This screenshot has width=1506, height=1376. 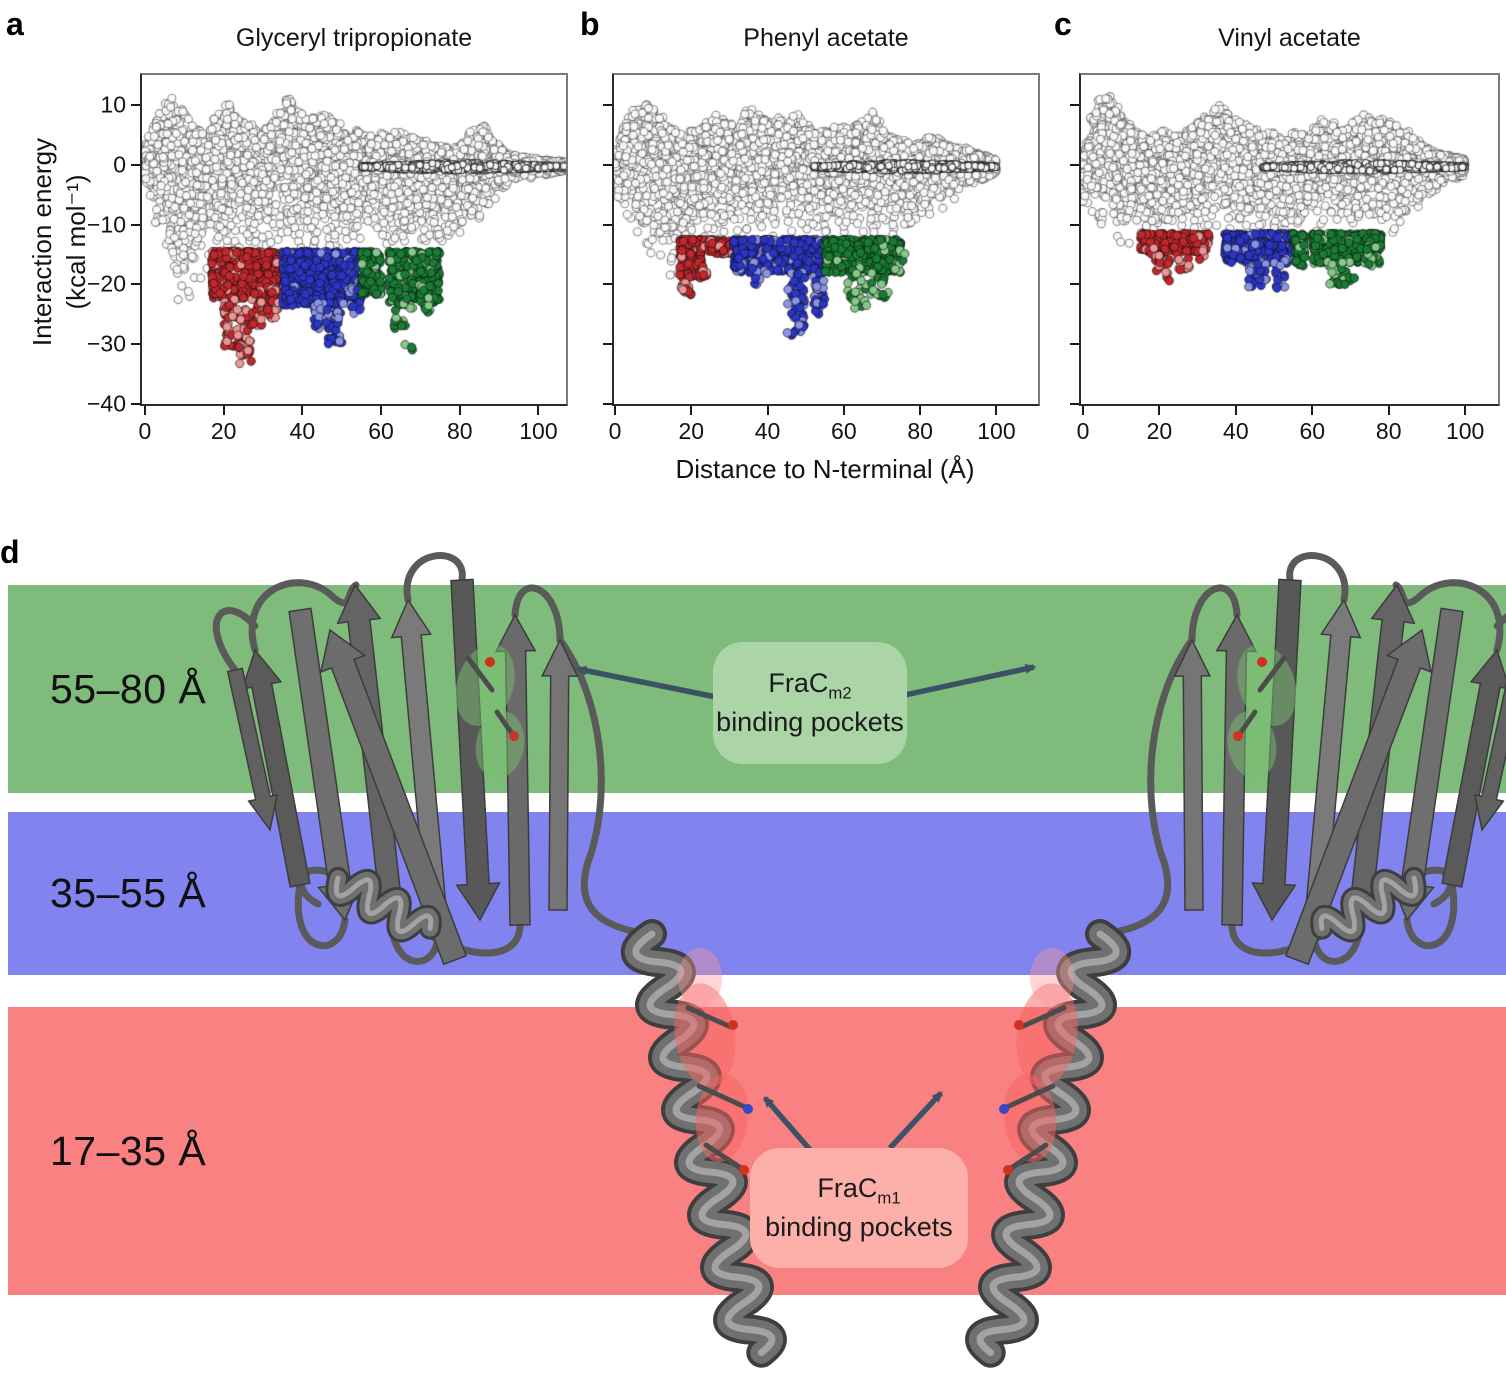 What do you see at coordinates (10, 552) in the screenshot?
I see `panel-letter-d: d` at bounding box center [10, 552].